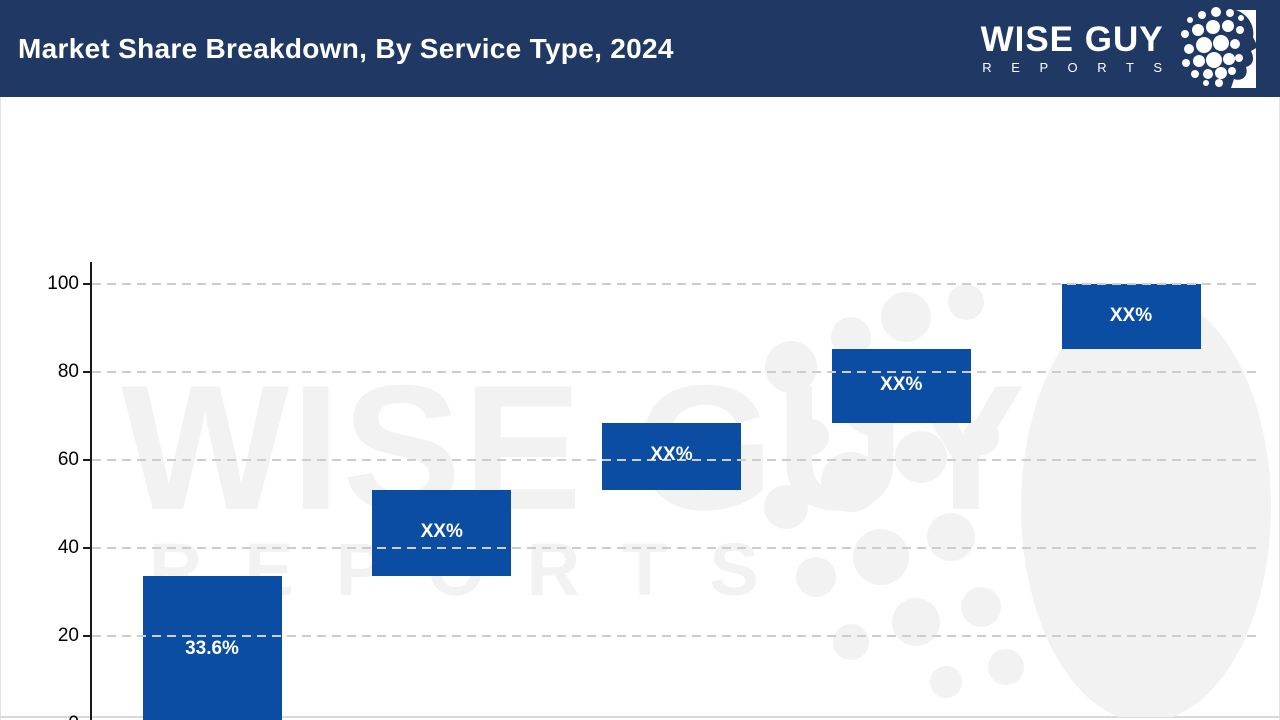 The width and height of the screenshot is (1280, 720). Describe the element at coordinates (68, 459) in the screenshot. I see `y-tick-label: 60` at that location.